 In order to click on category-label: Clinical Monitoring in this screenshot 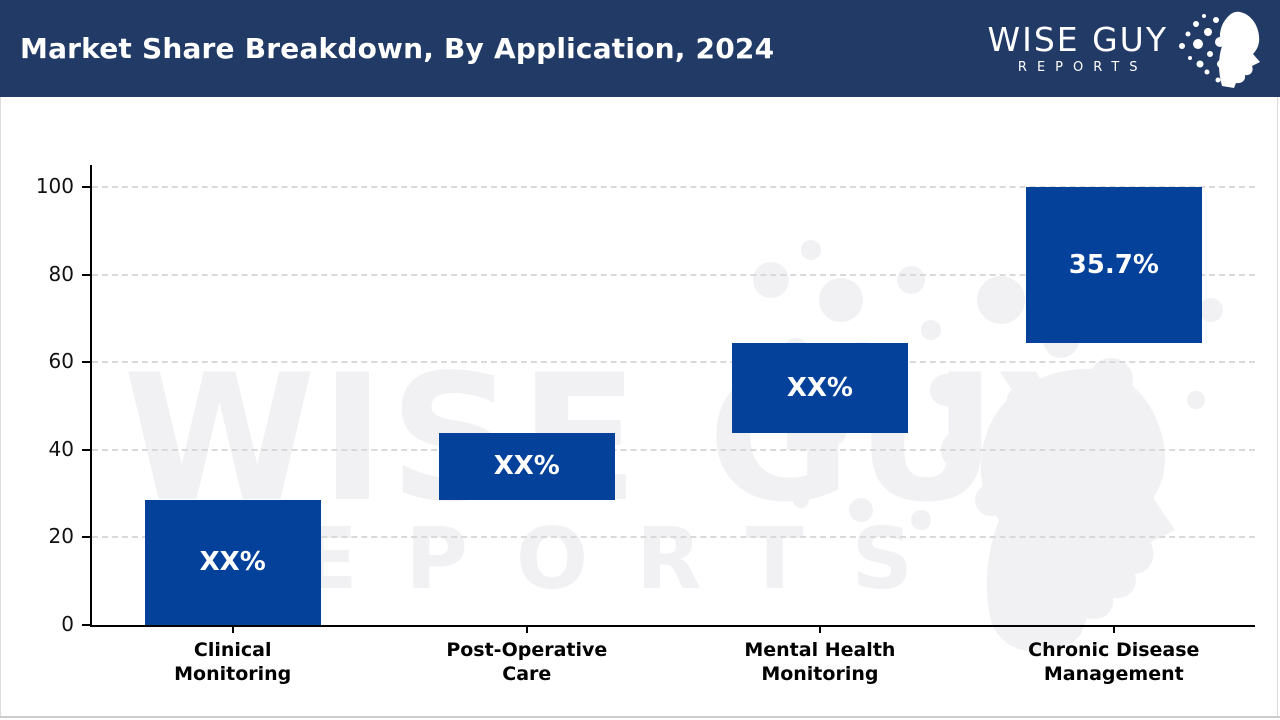, I will do `click(233, 662)`.